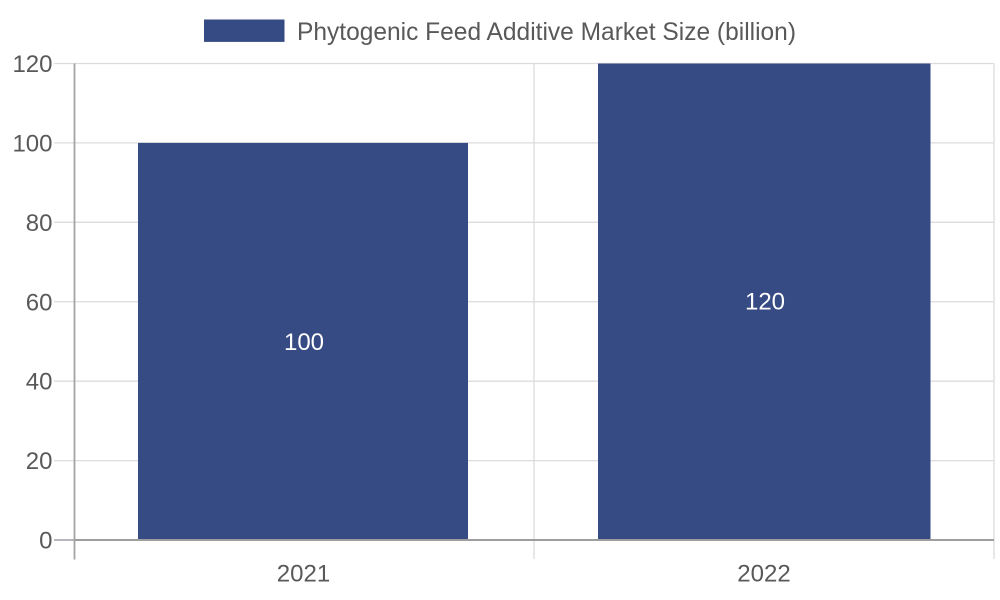 This screenshot has height=600, width=1000. Describe the element at coordinates (39, 461) in the screenshot. I see `svg-text: 20` at that location.